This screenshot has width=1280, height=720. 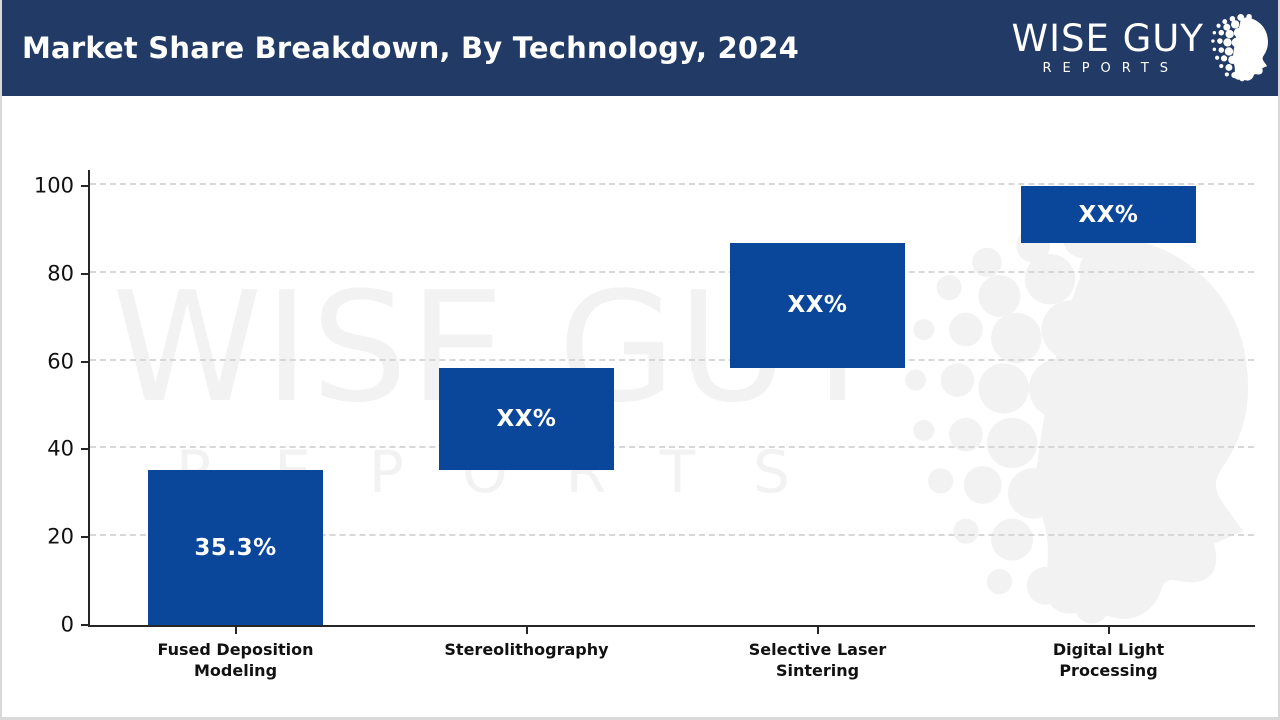 What do you see at coordinates (817, 660) in the screenshot?
I see `category-label: Selective Laser Sintering` at bounding box center [817, 660].